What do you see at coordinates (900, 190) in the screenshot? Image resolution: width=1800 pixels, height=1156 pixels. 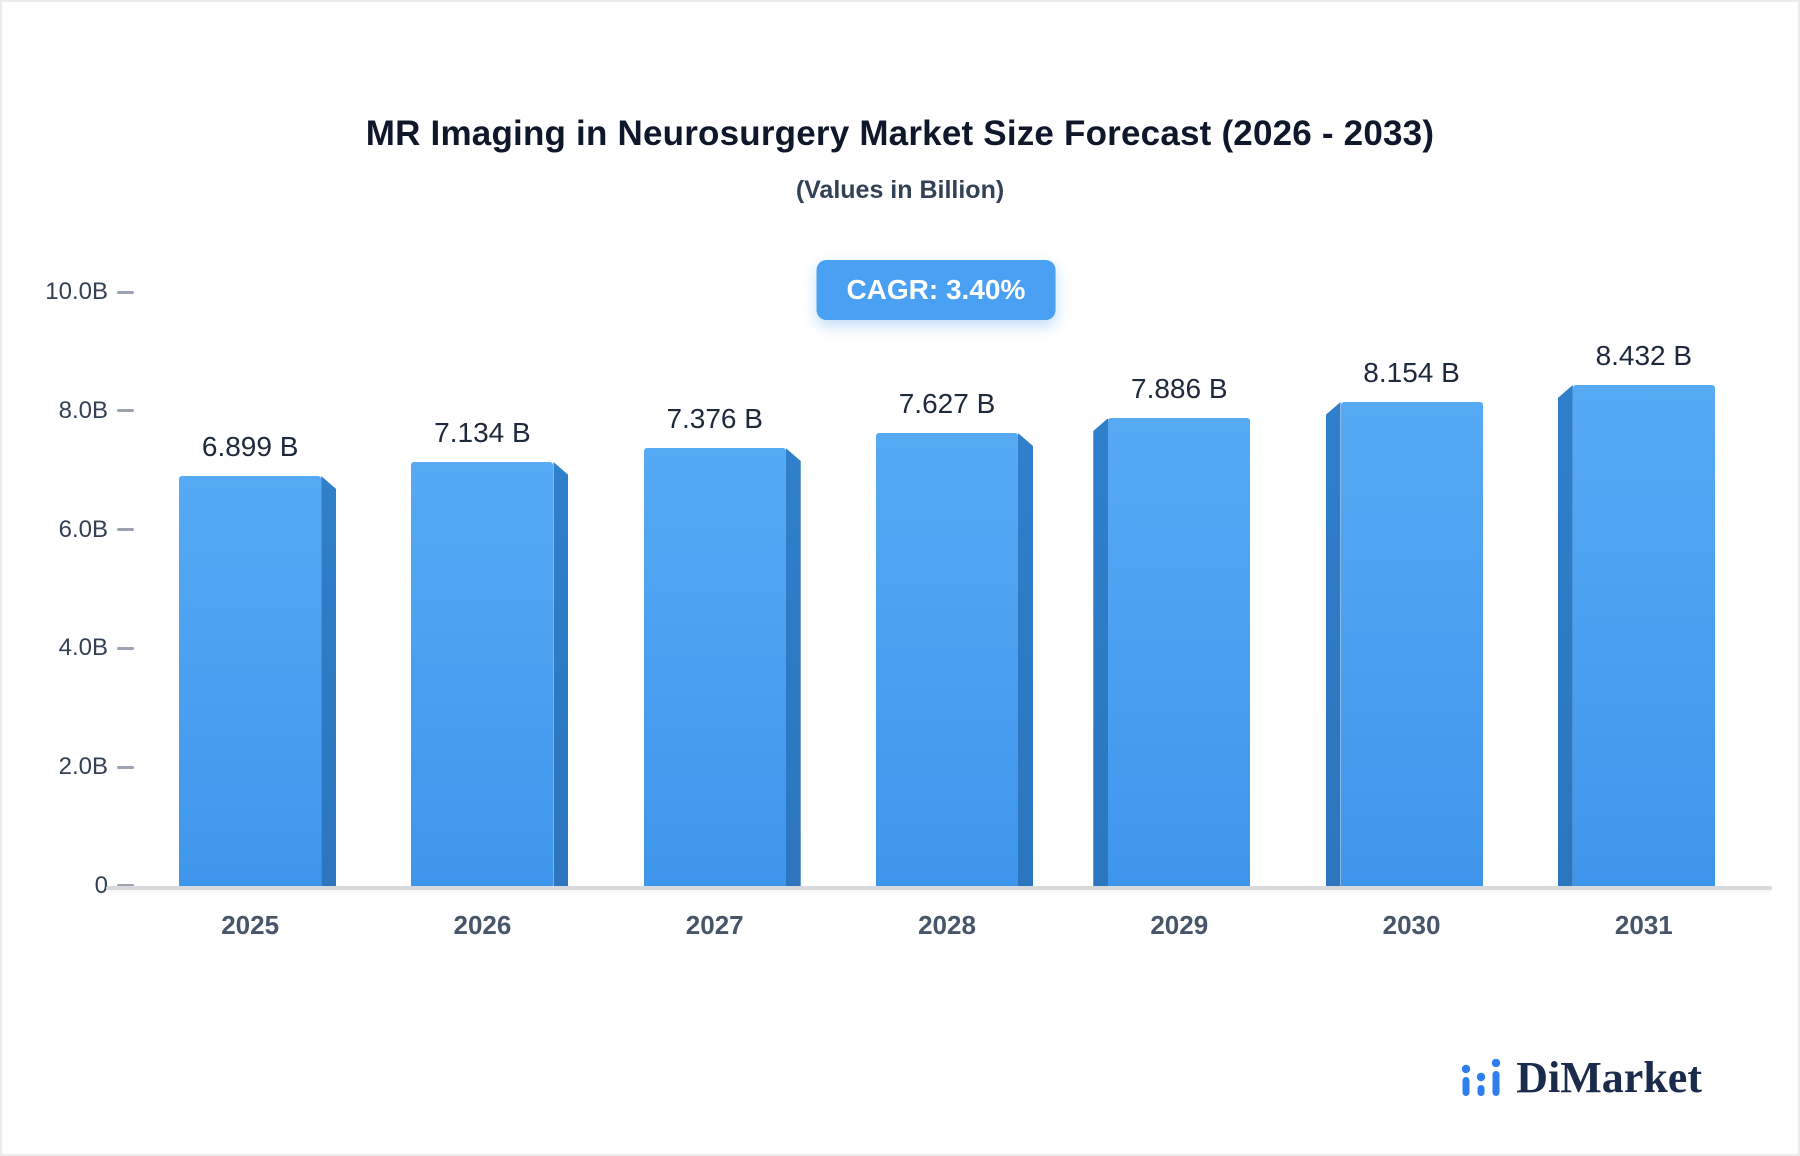 I see `chart-subtitle: (Values in Billion)` at bounding box center [900, 190].